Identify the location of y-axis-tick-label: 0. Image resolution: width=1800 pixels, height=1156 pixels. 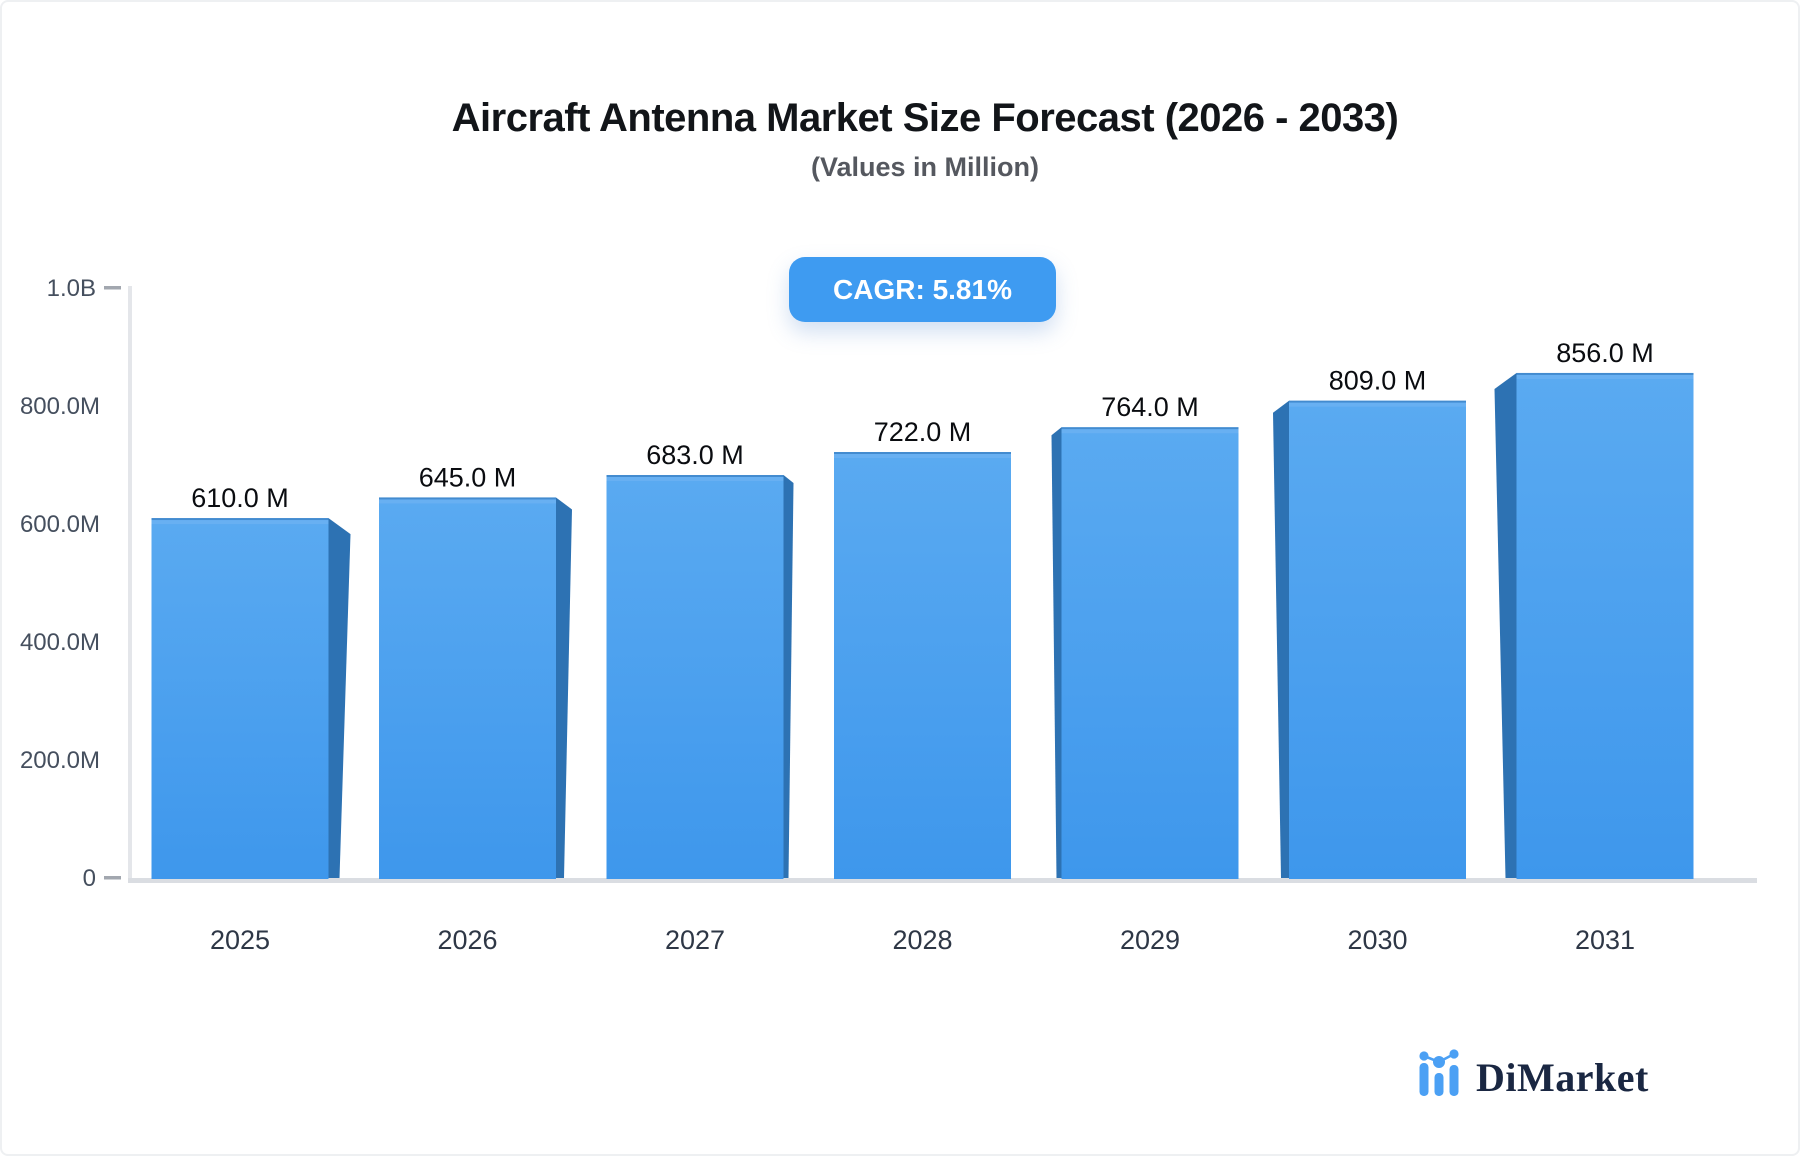
(89, 878).